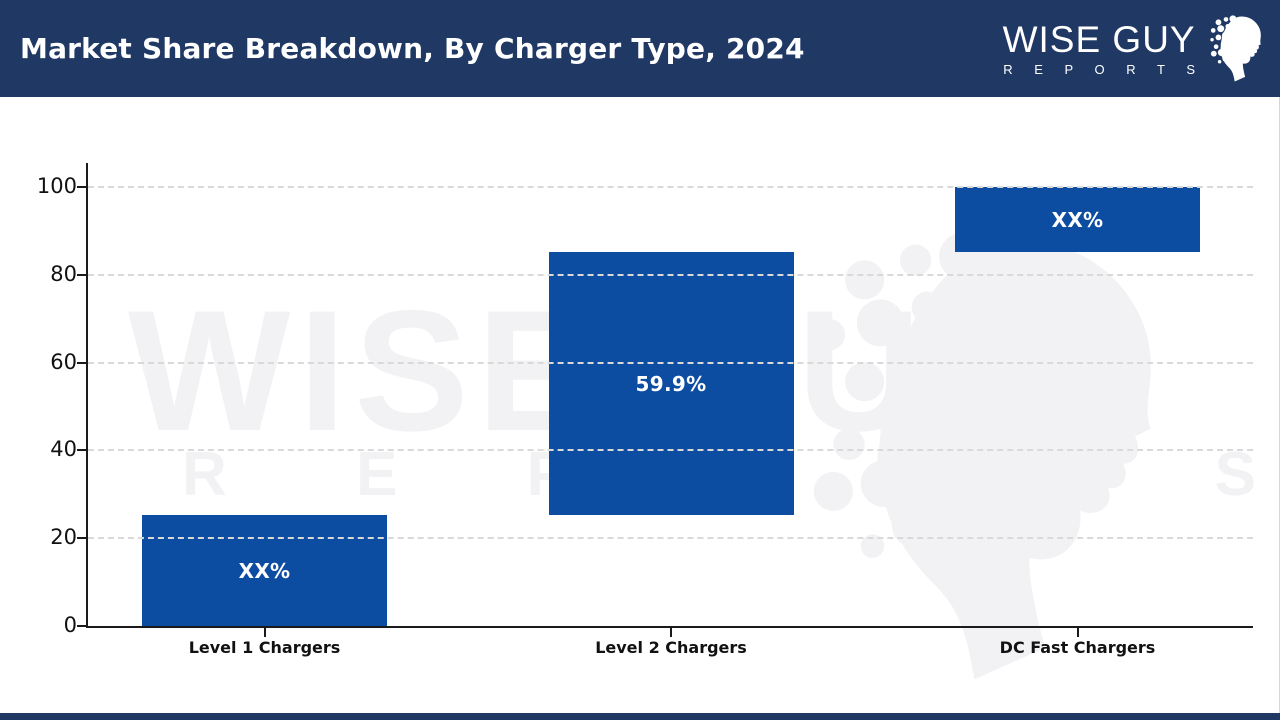 The height and width of the screenshot is (720, 1280). What do you see at coordinates (264, 647) in the screenshot?
I see `x-category-label-1: Level 1 Chargers` at bounding box center [264, 647].